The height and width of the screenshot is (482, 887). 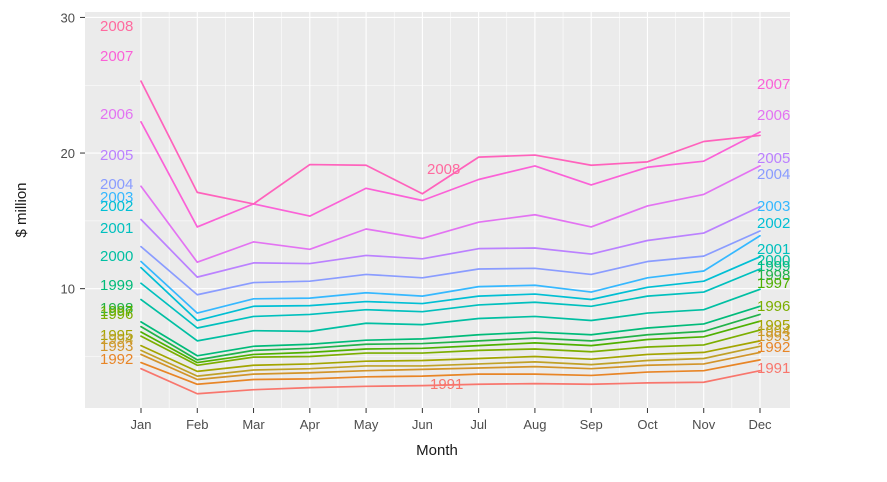 What do you see at coordinates (773, 347) in the screenshot?
I see `series-label-right-1992: 1992` at bounding box center [773, 347].